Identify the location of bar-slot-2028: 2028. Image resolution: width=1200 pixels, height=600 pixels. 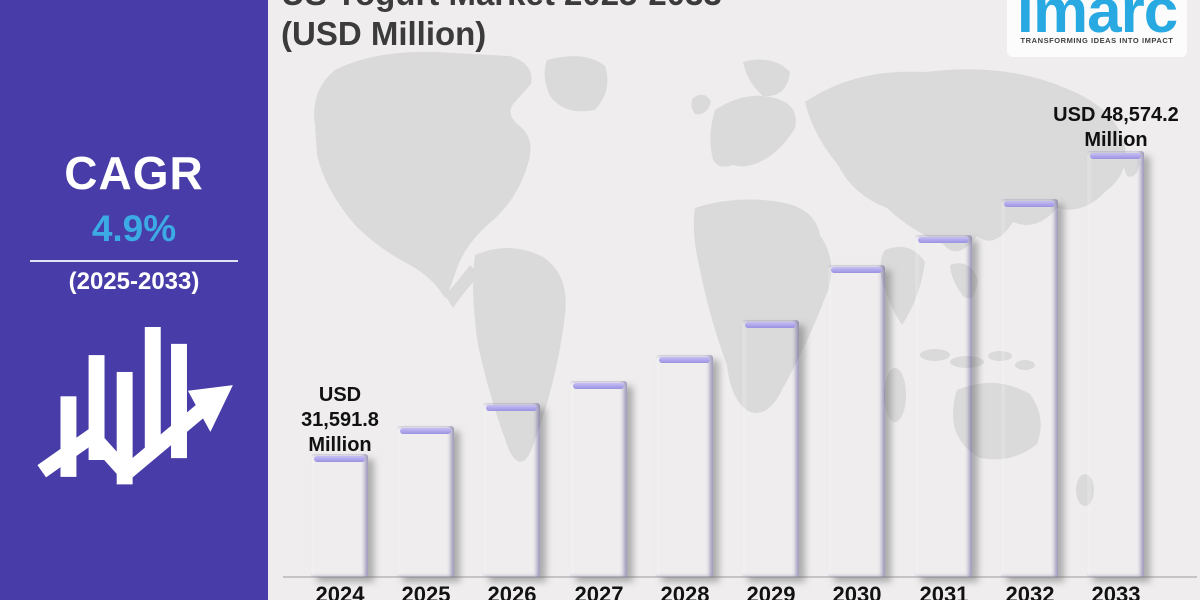
(684, 477).